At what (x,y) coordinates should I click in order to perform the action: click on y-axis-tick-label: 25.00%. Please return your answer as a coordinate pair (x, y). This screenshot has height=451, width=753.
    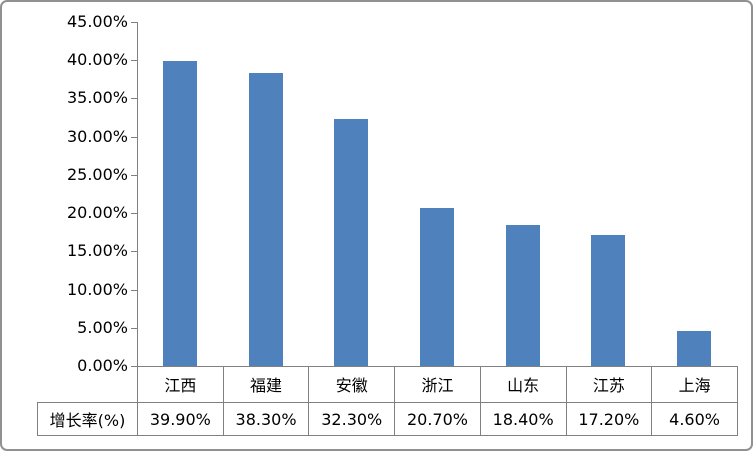
    Looking at the image, I should click on (97, 174).